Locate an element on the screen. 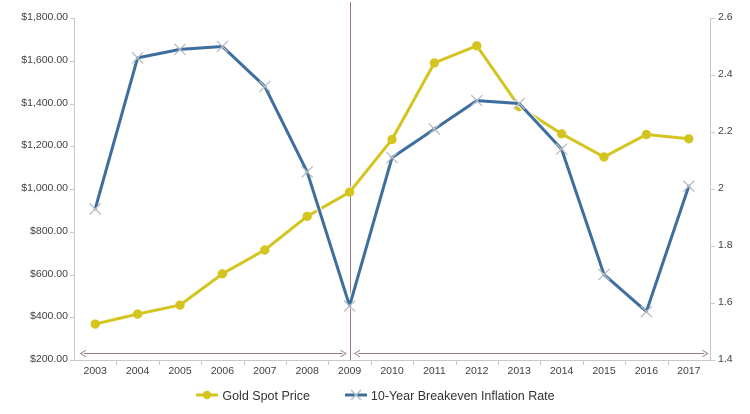 This screenshot has width=750, height=414. x-axis-tick-label: 2017 is located at coordinates (689, 371).